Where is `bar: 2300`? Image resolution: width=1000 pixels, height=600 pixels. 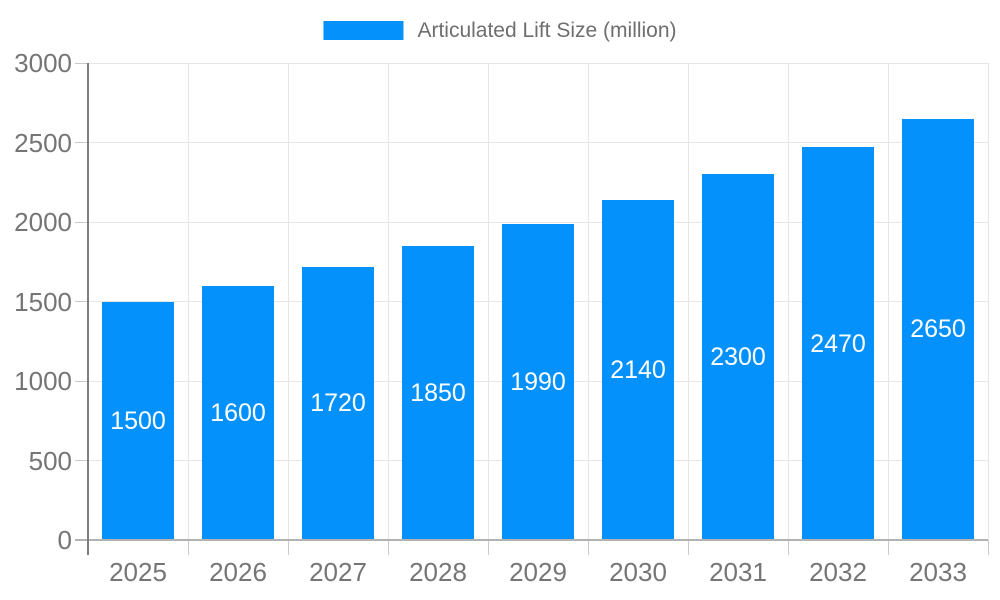 bar: 2300 is located at coordinates (738, 357).